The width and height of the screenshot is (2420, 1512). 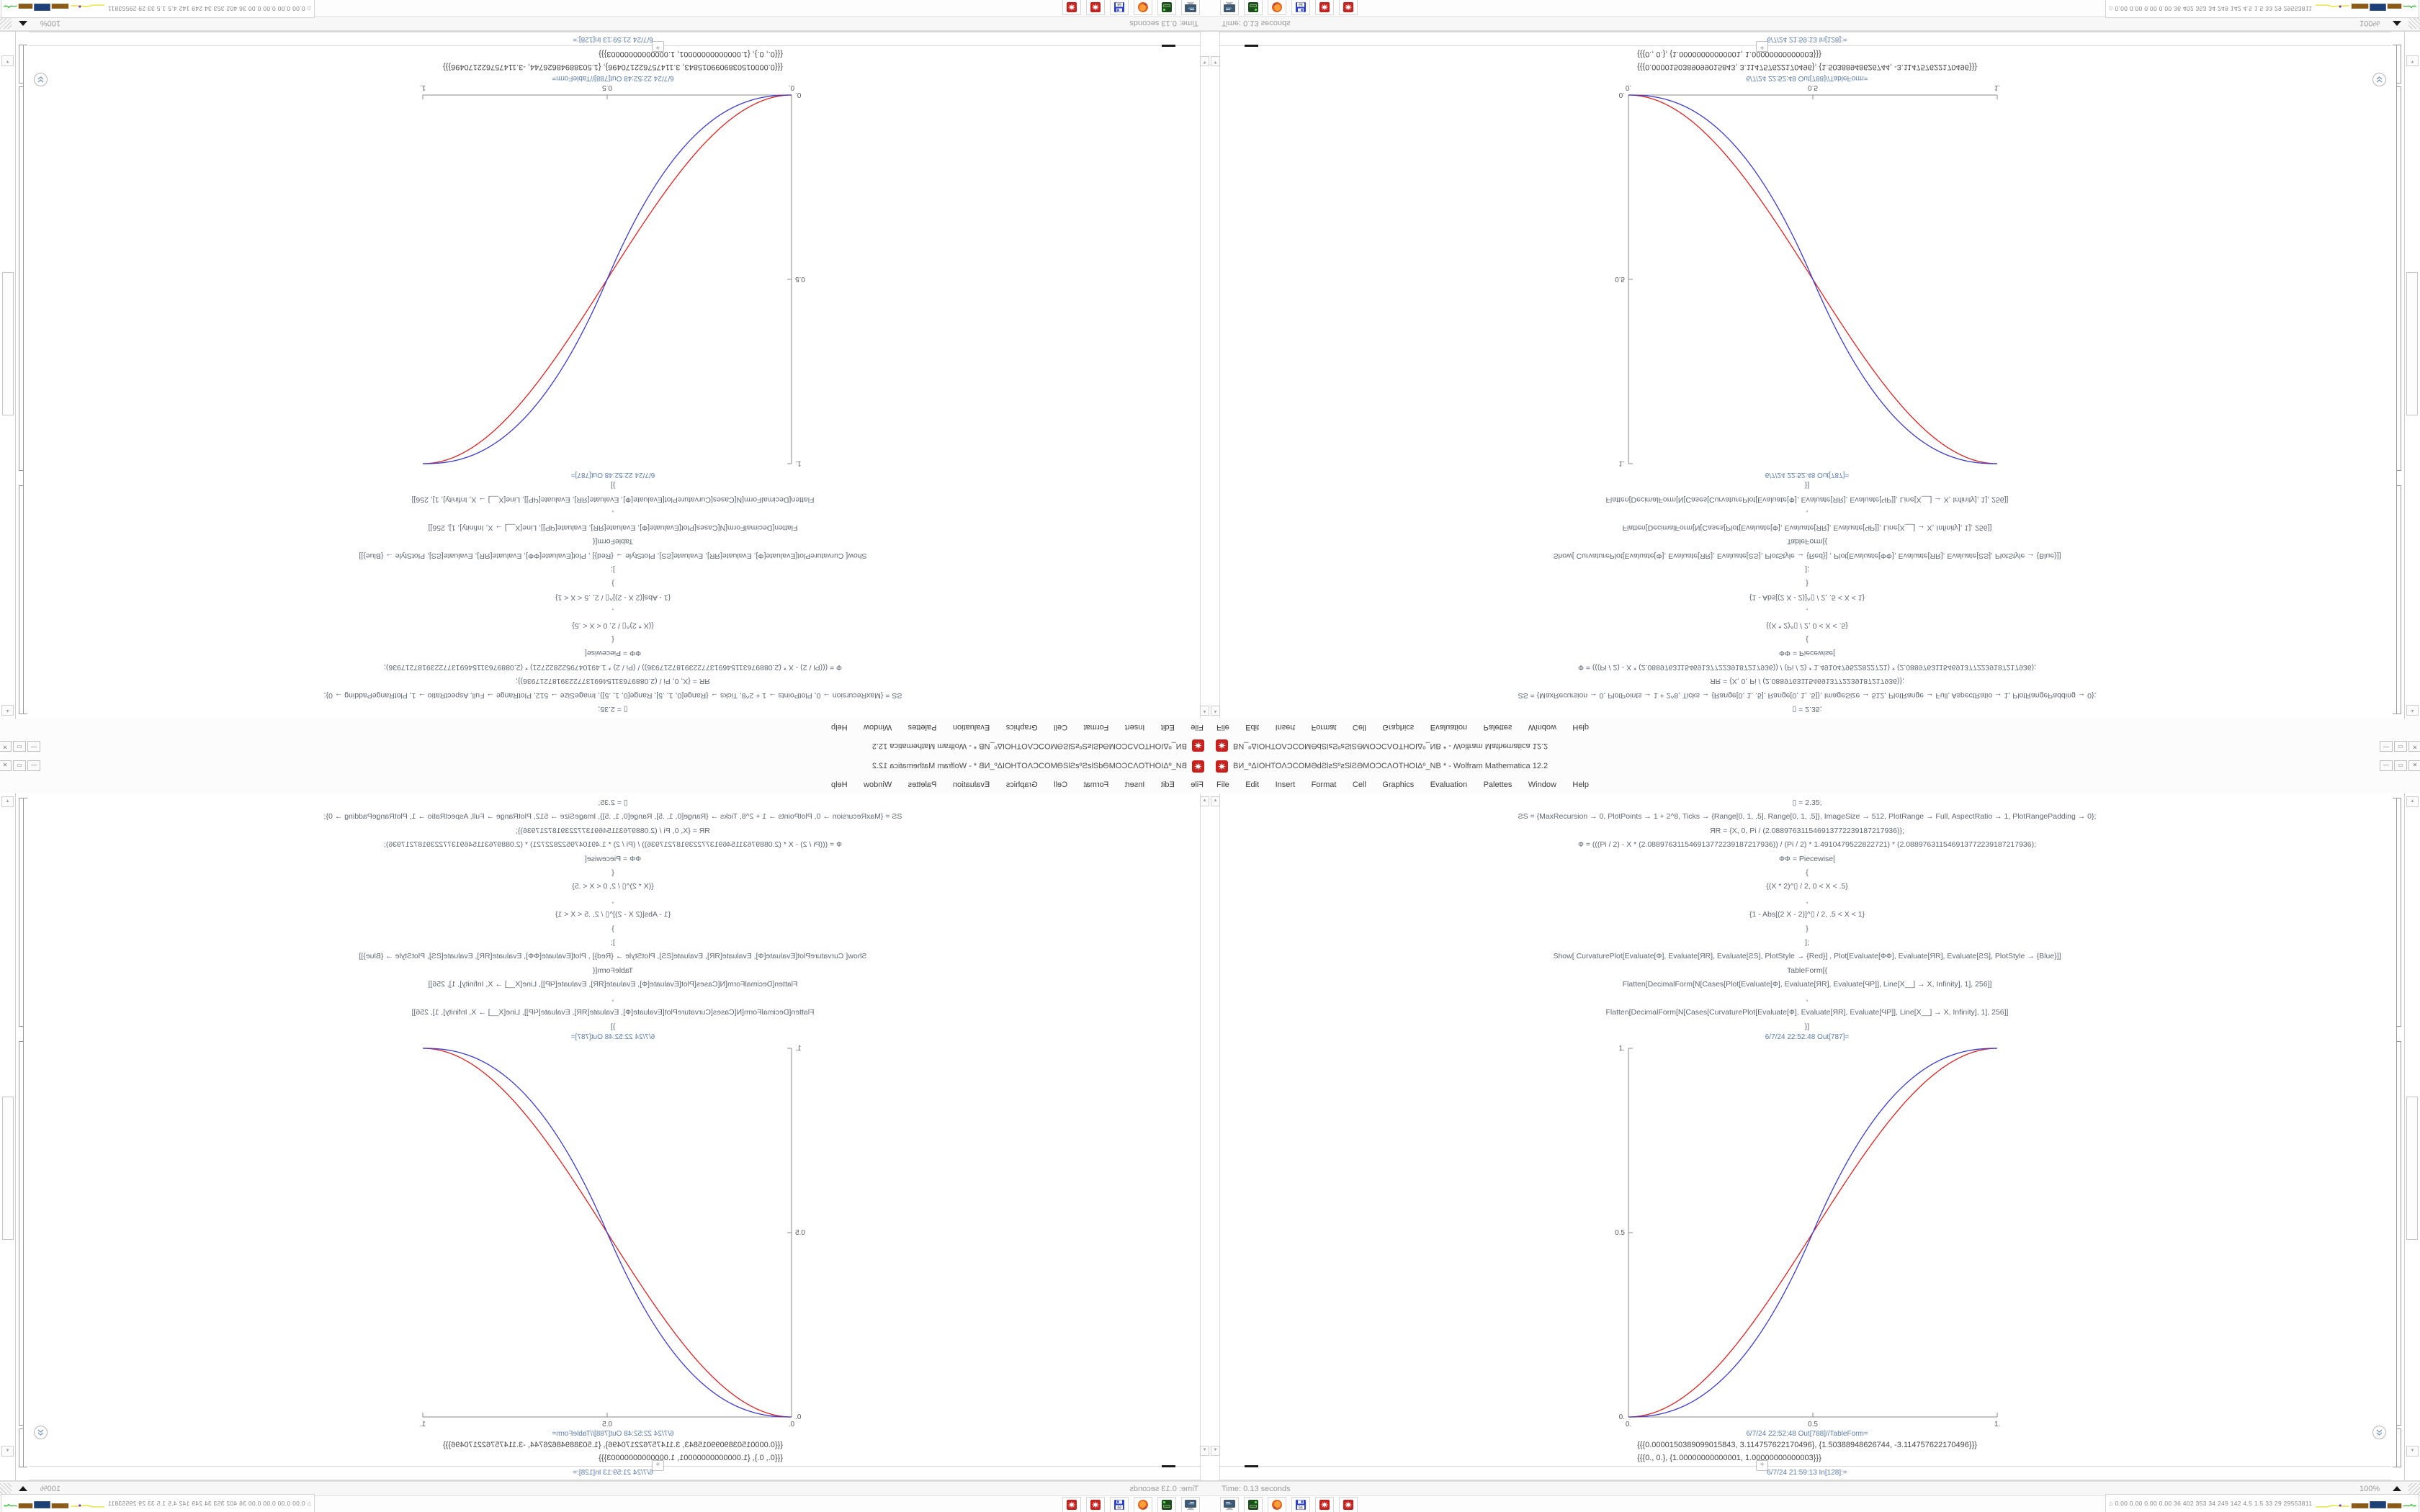 What do you see at coordinates (1215, 1451) in the screenshot?
I see `left-scroll-down-icon: ▼` at bounding box center [1215, 1451].